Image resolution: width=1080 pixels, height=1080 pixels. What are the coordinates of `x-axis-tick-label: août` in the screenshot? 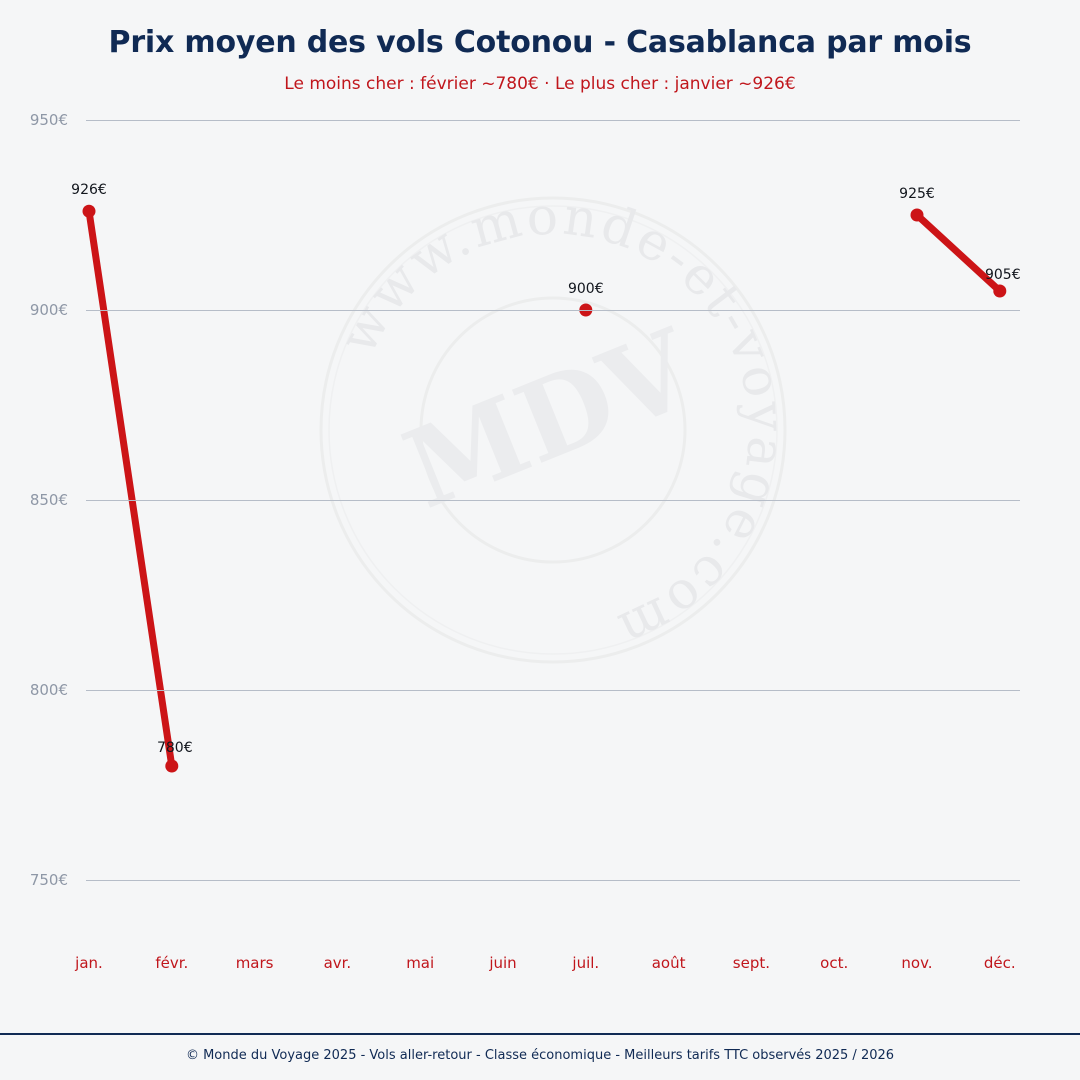 It's located at (668, 963).